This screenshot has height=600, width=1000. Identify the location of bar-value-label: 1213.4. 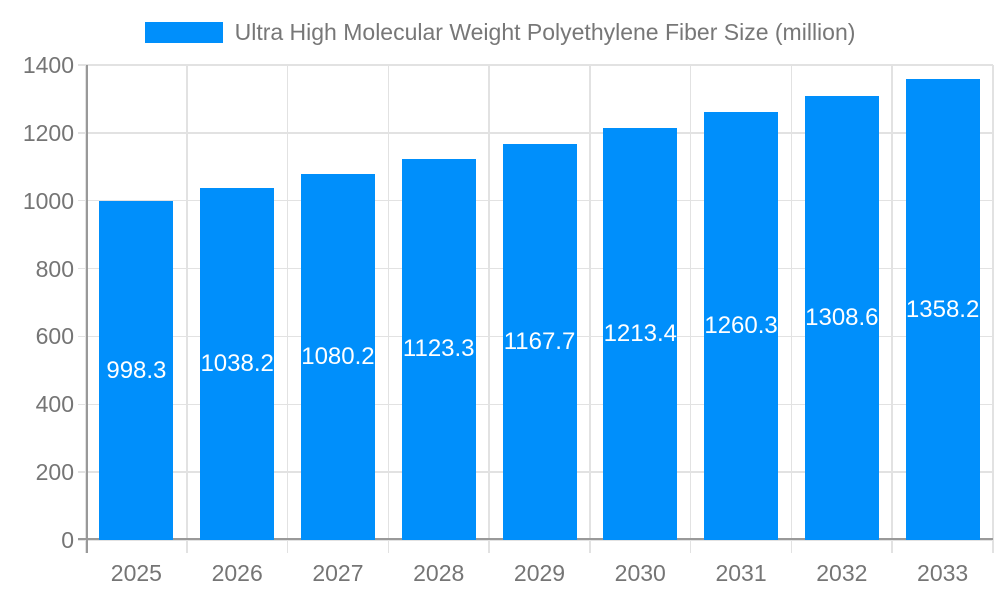
(640, 334).